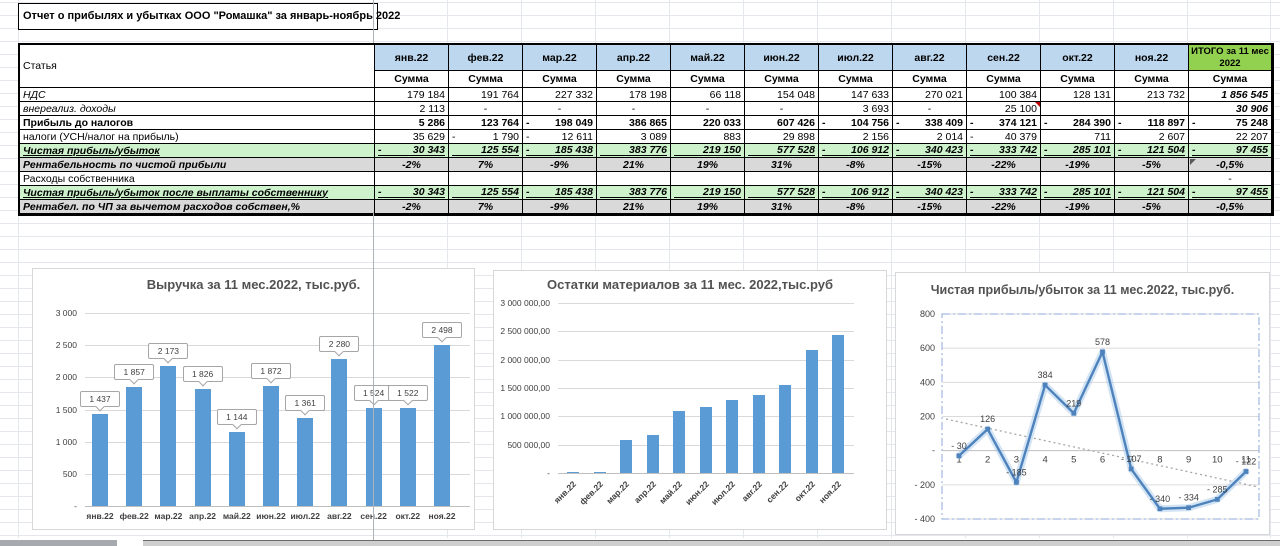  I want to click on data-cell: -97 455, so click(1230, 193).